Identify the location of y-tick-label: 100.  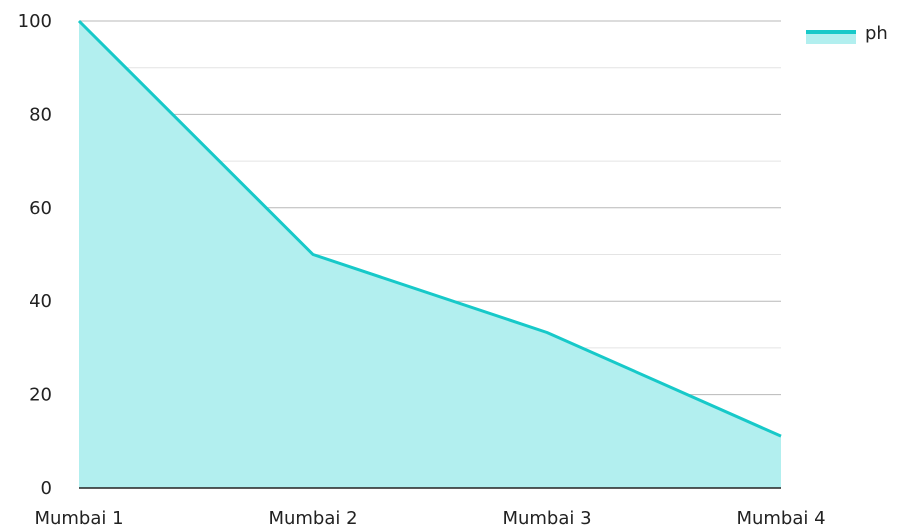
(35, 21).